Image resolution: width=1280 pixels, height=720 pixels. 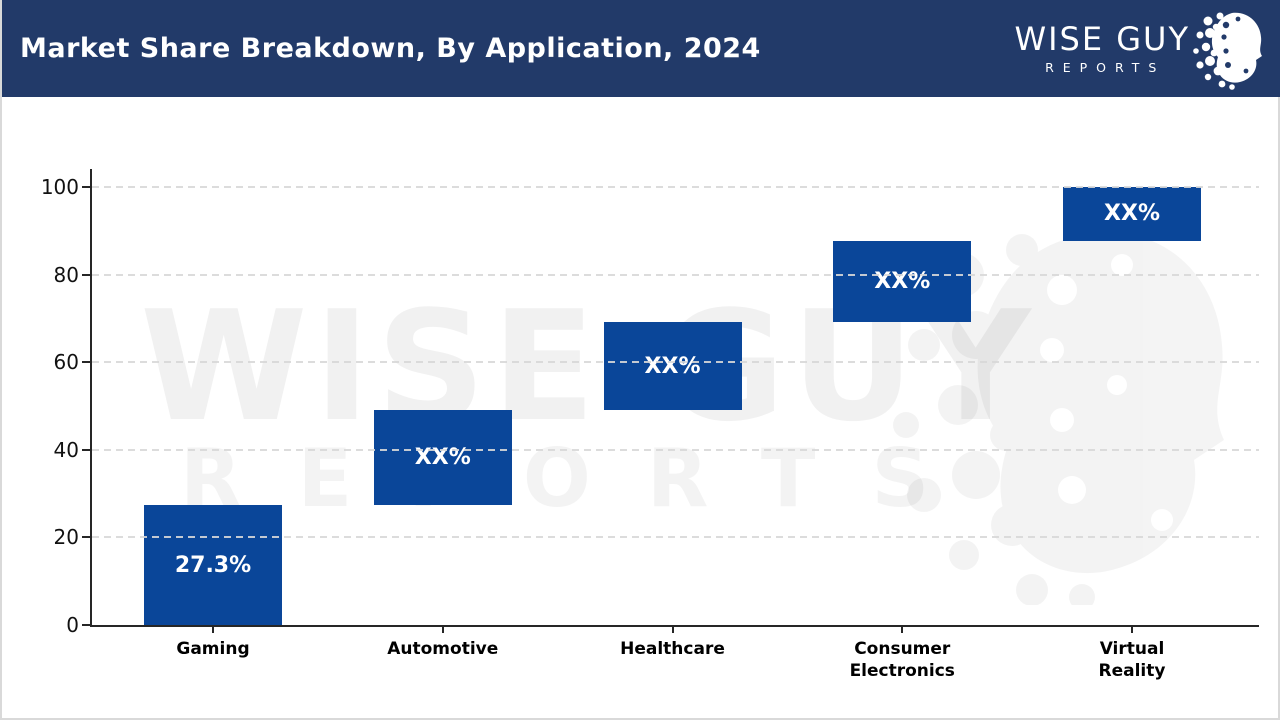 I want to click on y-axis-tick-label: 0, so click(x=72, y=625).